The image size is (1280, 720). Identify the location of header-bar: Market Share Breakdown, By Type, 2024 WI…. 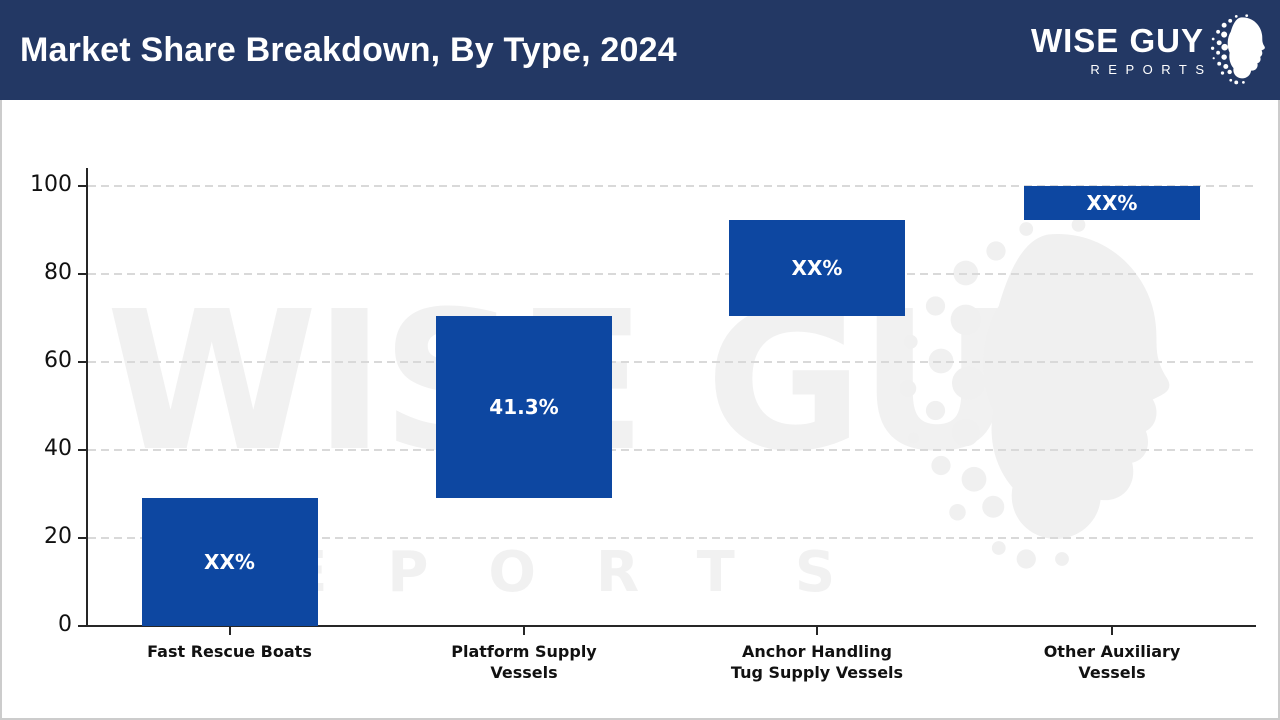
(640, 50).